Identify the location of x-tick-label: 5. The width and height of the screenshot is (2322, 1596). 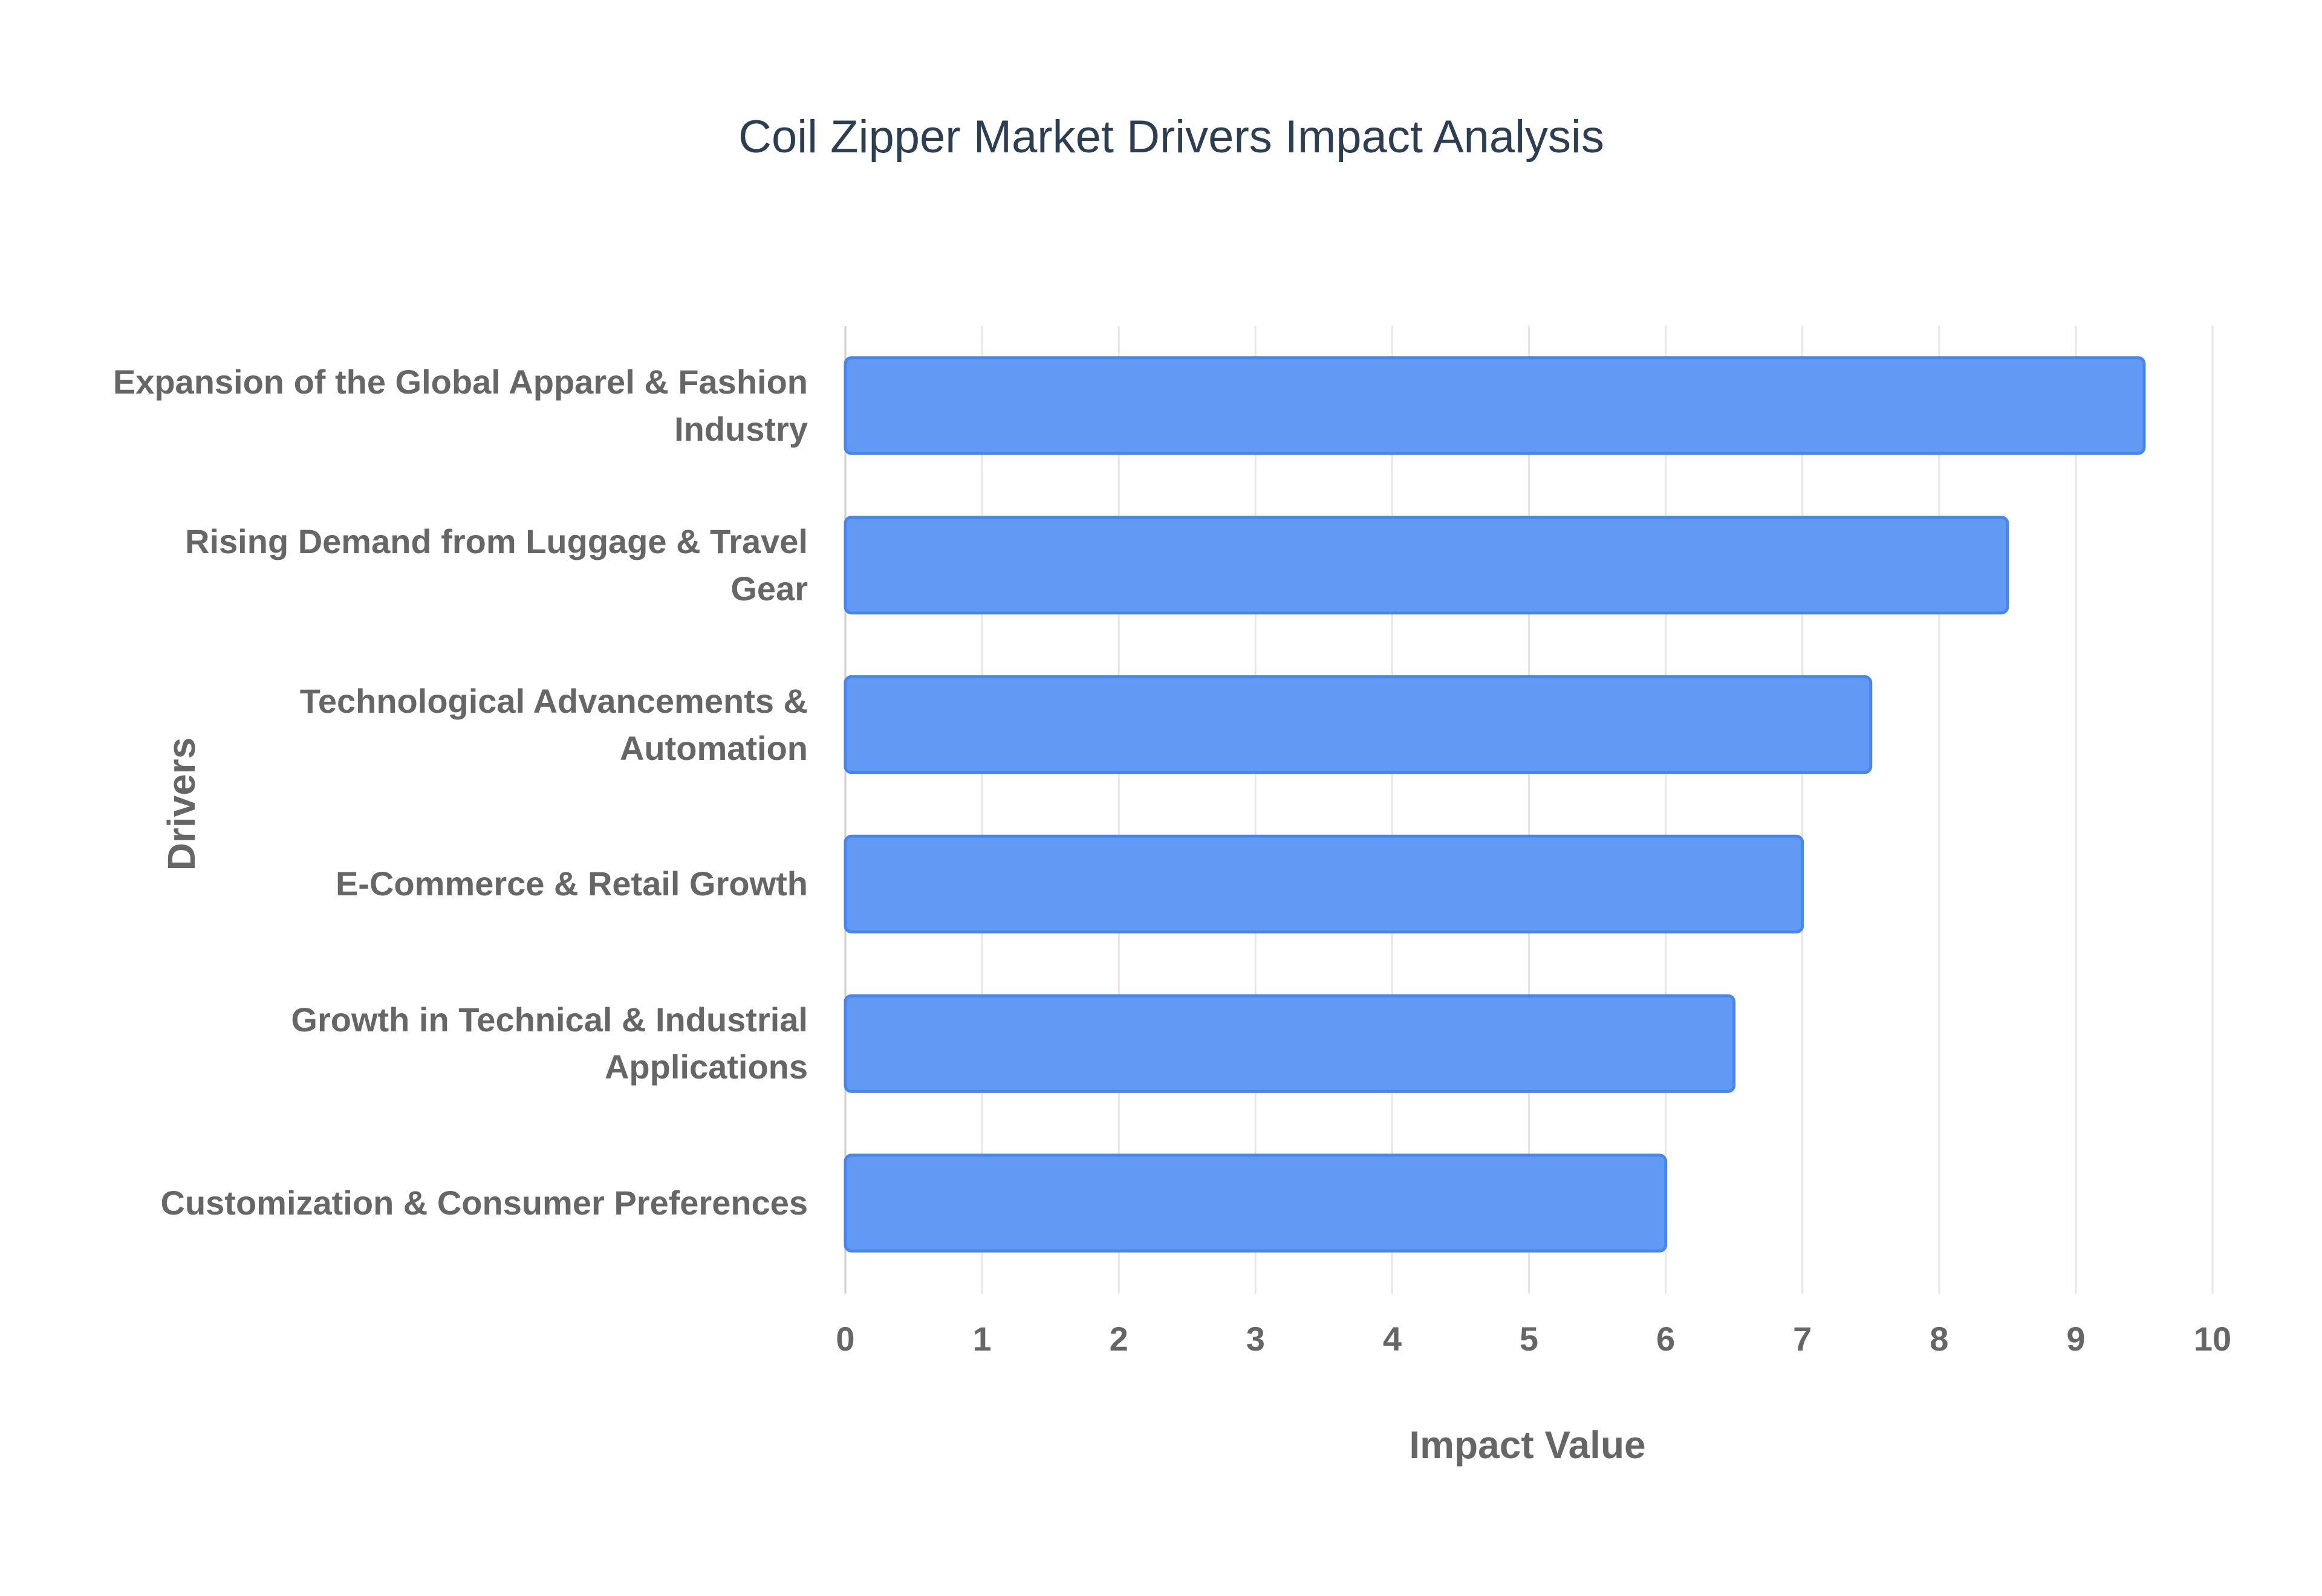
(1529, 1339).